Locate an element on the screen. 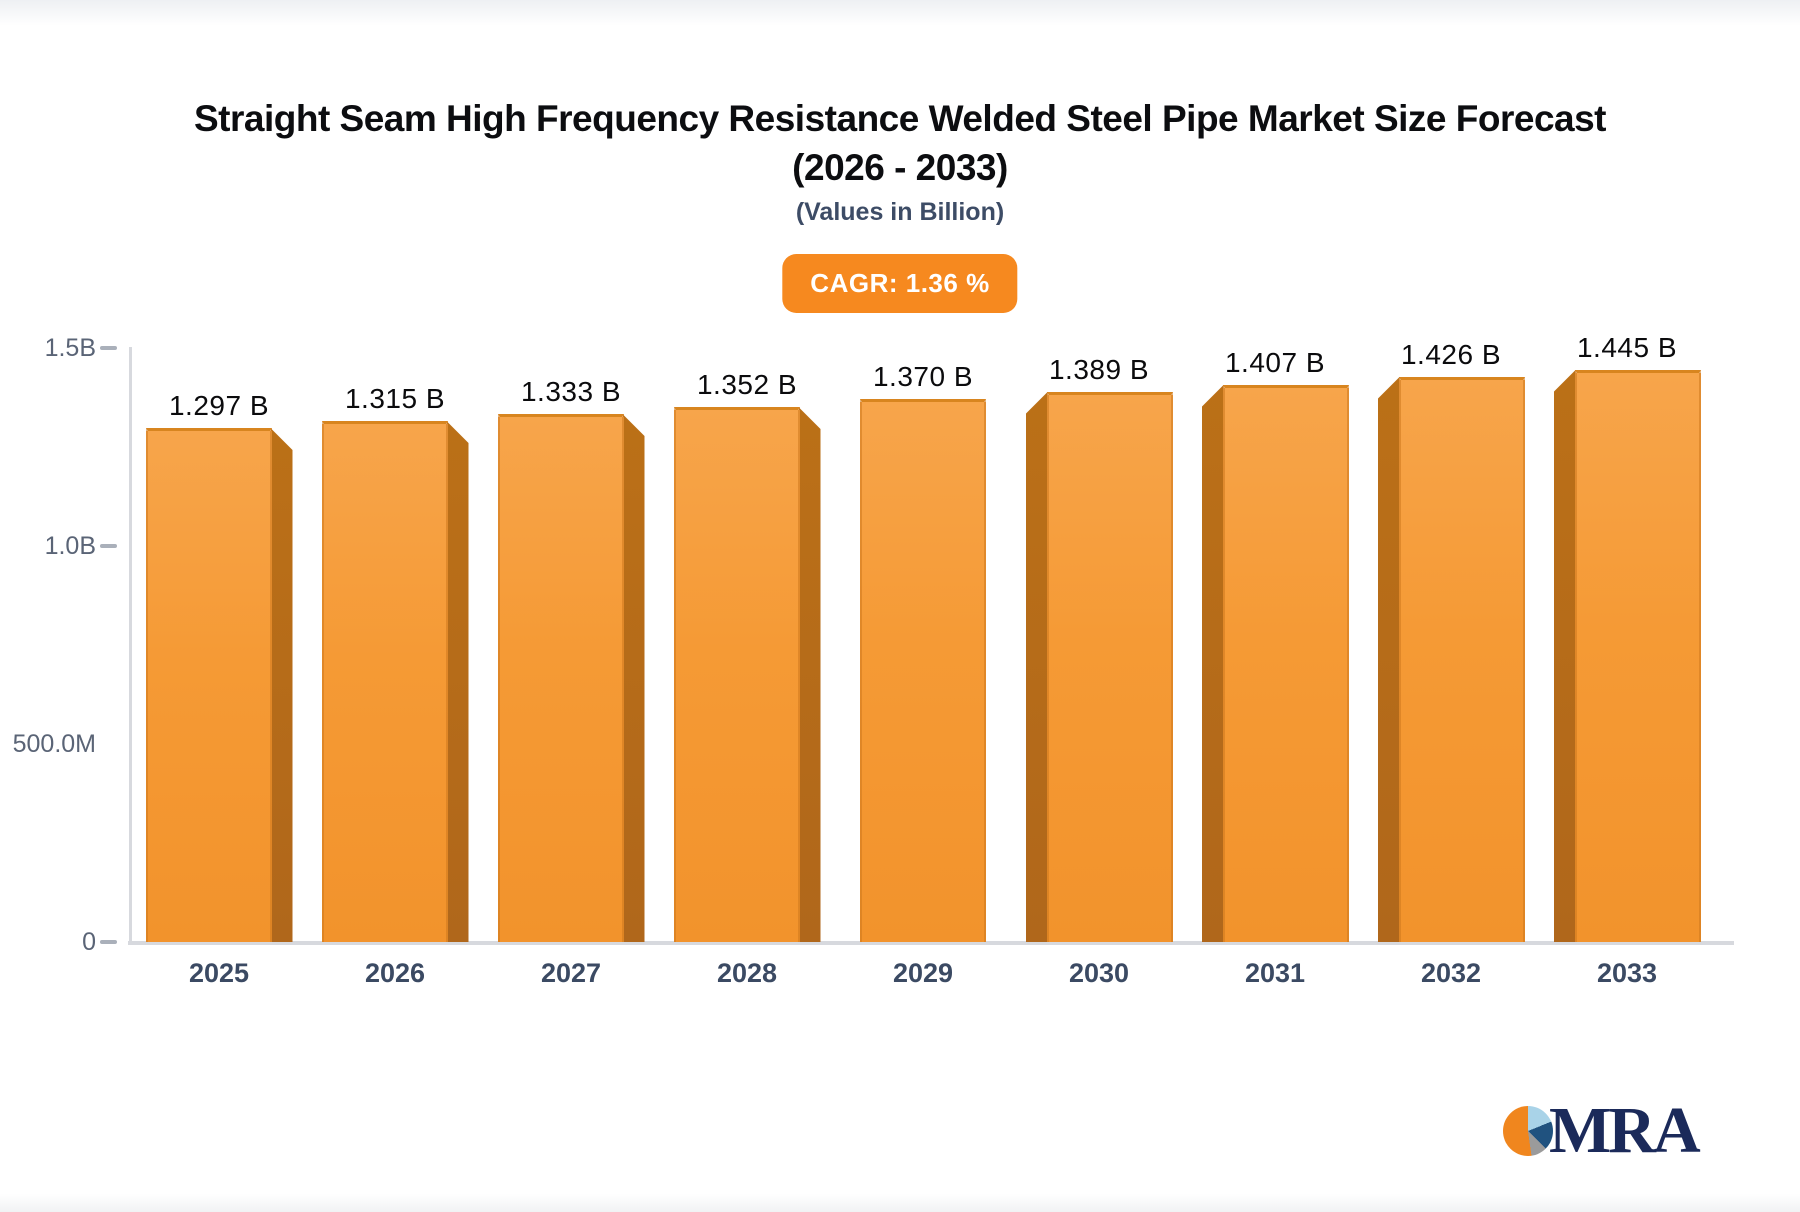 The image size is (1800, 1212). y-tick-label: 0 is located at coordinates (89, 942).